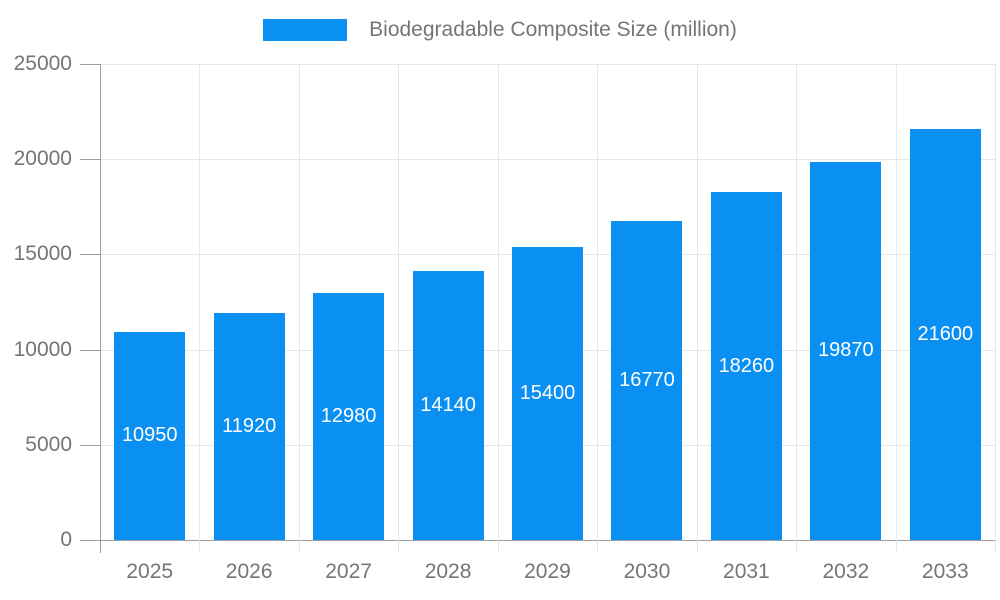 The image size is (1000, 600). What do you see at coordinates (305, 30) in the screenshot?
I see `legend-swatch-icon` at bounding box center [305, 30].